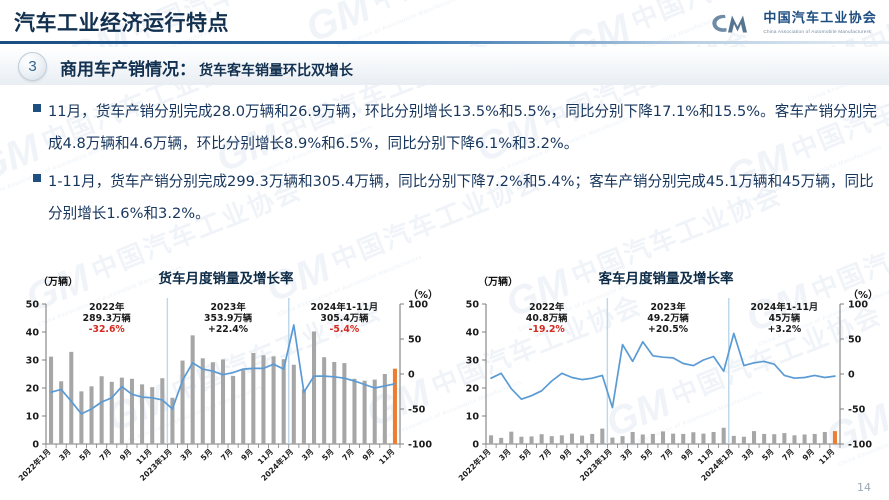 This screenshot has width=889, height=500. Describe the element at coordinates (128, 70) in the screenshot. I see `section-title-text: 商用车产销情况：` at that location.